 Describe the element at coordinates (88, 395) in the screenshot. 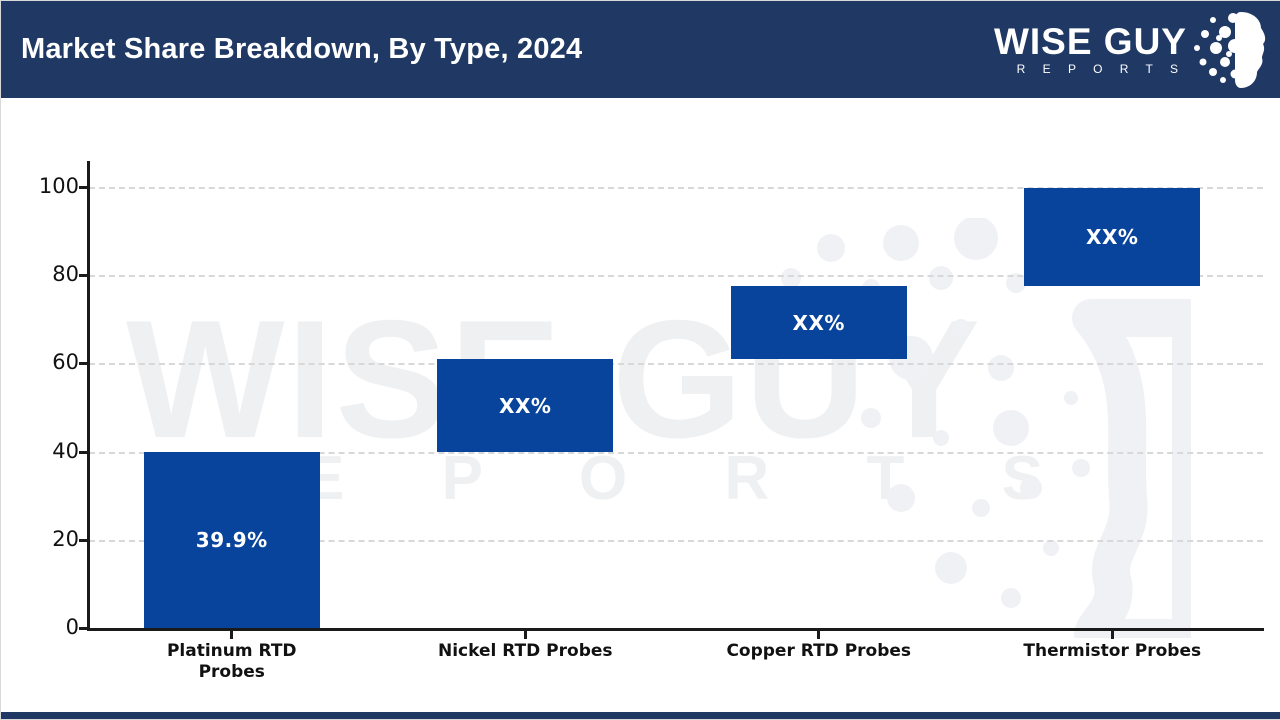

I see `y-axis-spine` at that location.